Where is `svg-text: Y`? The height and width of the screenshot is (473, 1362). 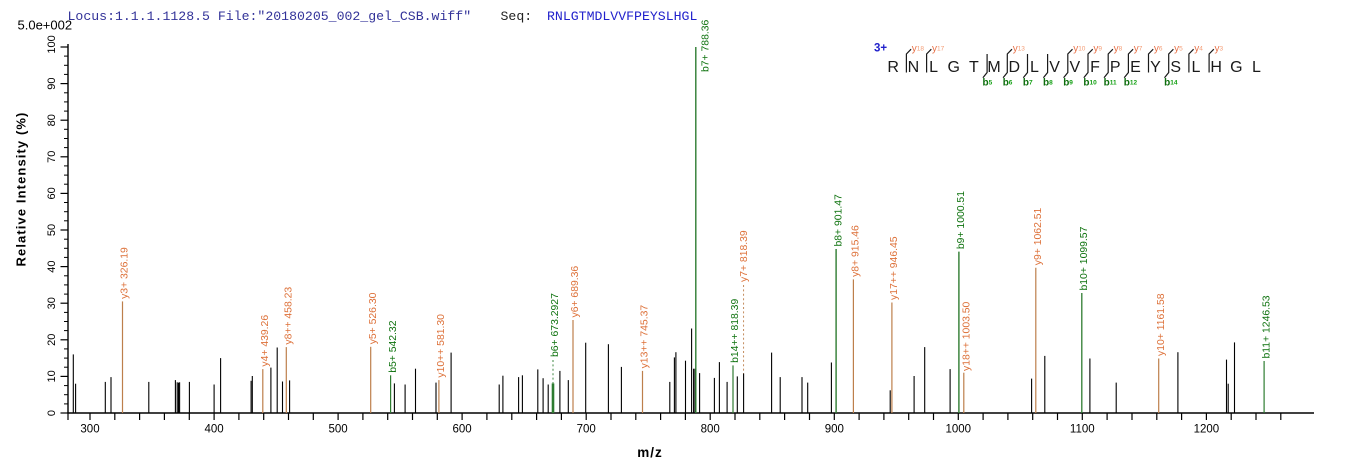
svg-text: Y is located at coordinates (1155, 67).